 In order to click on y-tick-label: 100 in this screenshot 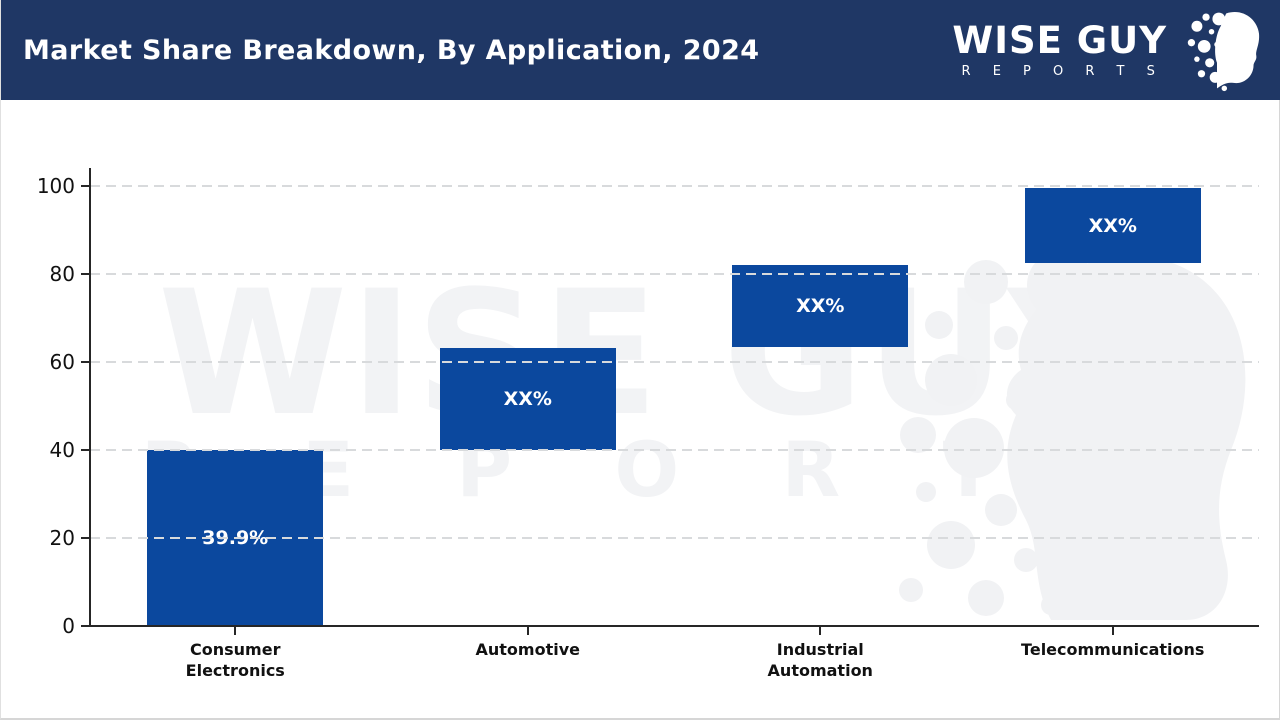, I will do `click(55, 186)`.